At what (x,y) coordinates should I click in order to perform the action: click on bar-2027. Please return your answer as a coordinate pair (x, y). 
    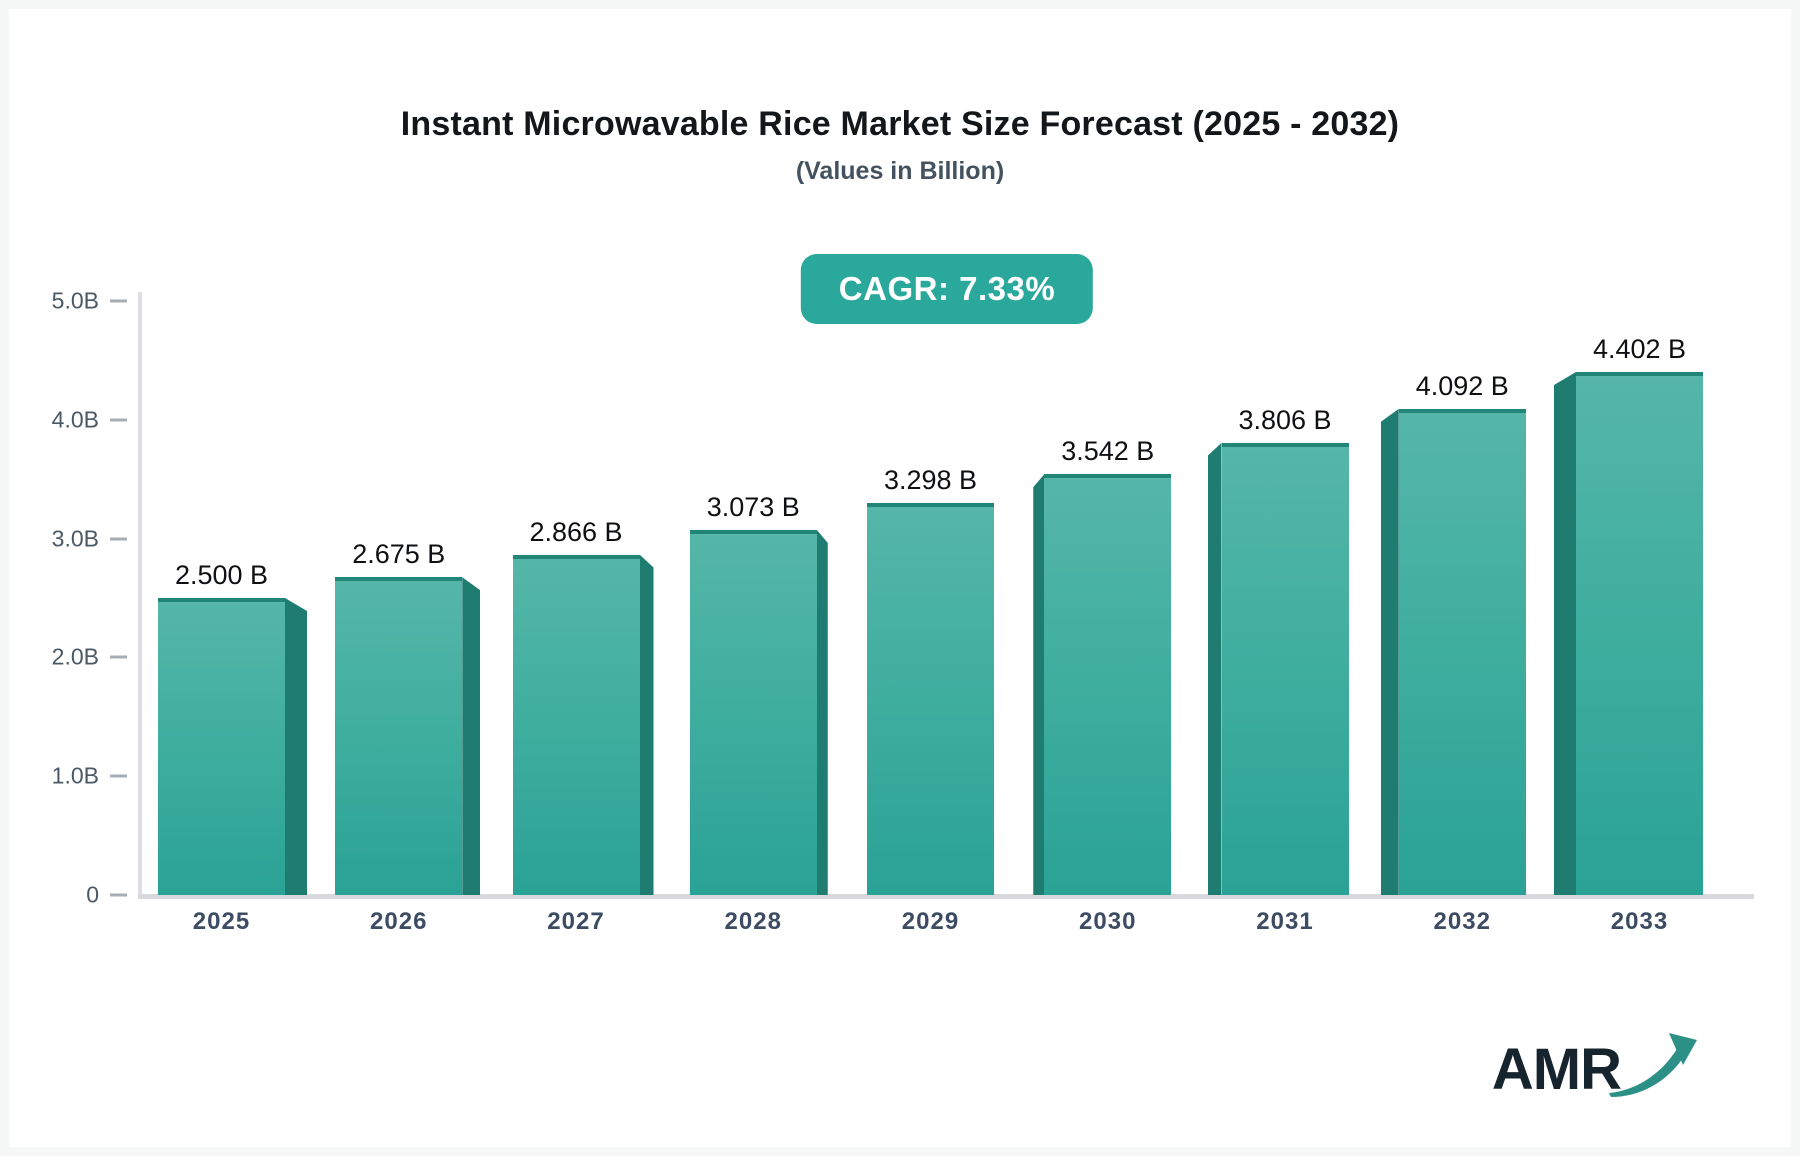
    Looking at the image, I should click on (576, 724).